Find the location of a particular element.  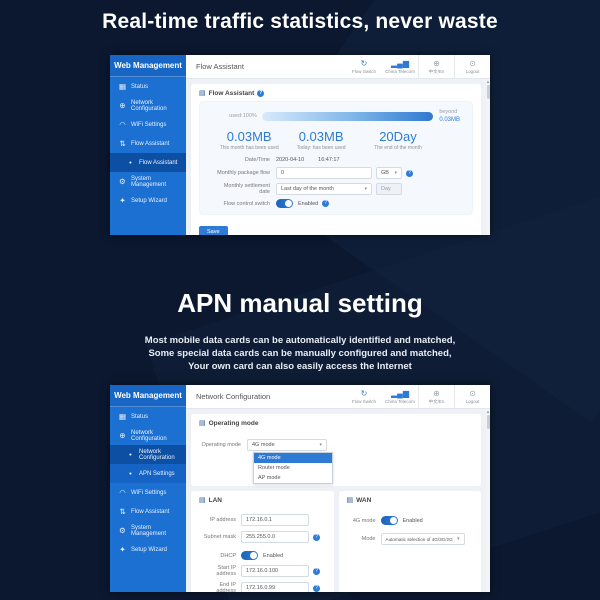

usage-bar-row: used:100% beyond 0.03MB is located at coordinates (336, 116).